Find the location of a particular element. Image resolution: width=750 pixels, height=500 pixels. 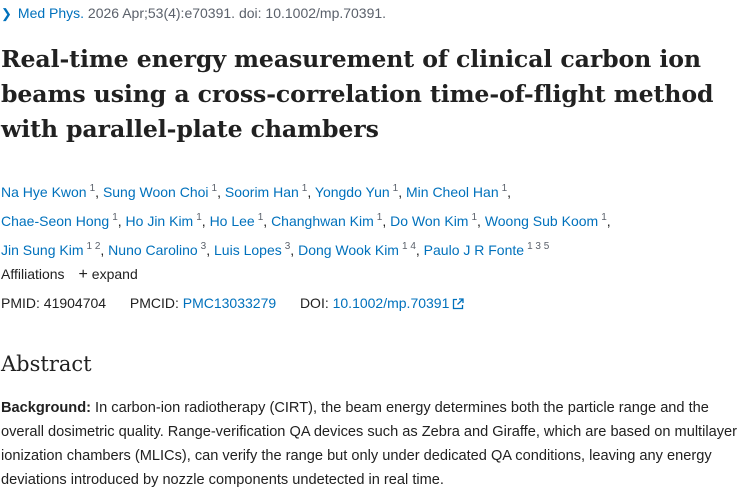

author-item: Sung Woon Choi 1, is located at coordinates (163, 191).